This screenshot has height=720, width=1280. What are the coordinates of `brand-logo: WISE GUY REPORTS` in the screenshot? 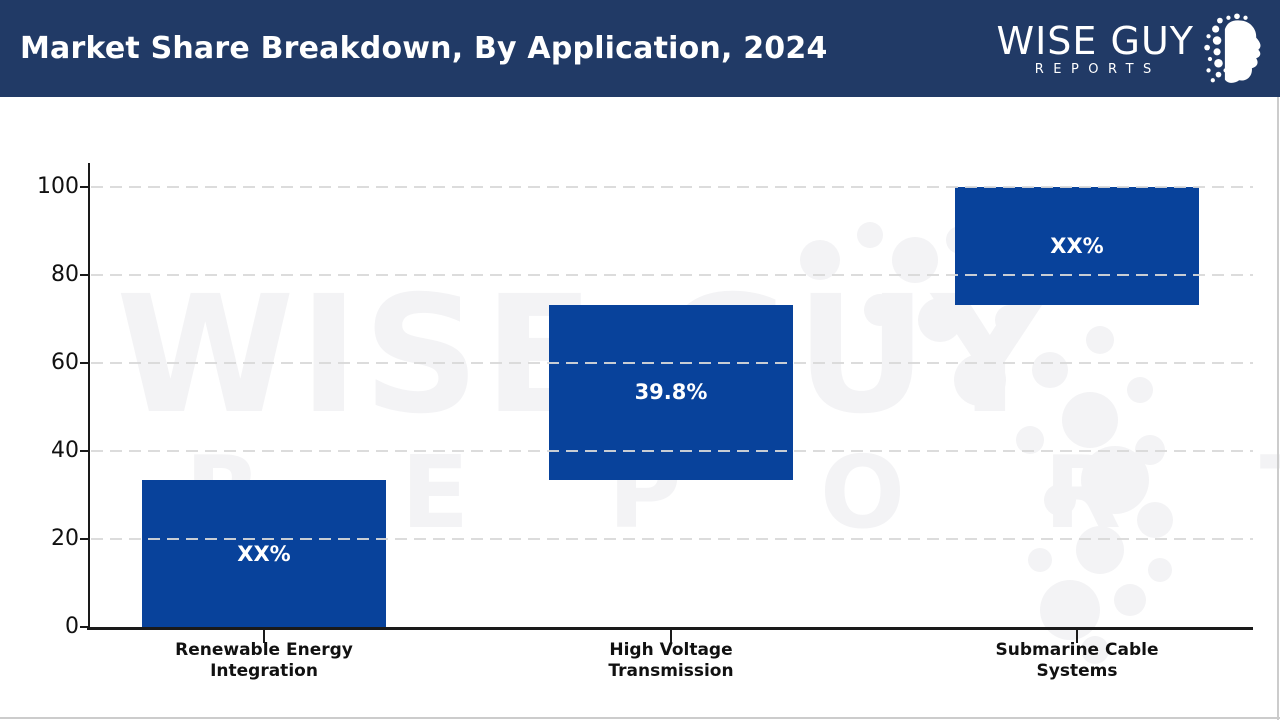 It's located at (1130, 49).